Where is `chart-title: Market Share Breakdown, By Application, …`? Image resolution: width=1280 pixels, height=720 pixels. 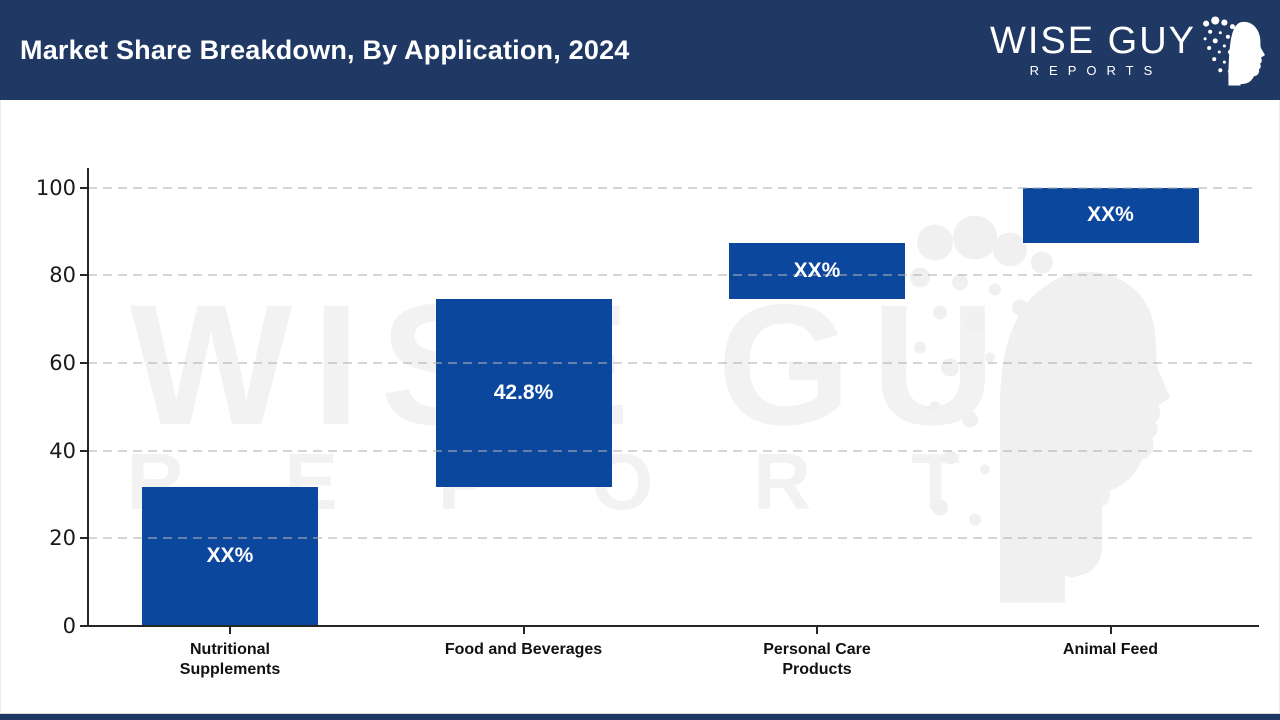
chart-title: Market Share Breakdown, By Application, … is located at coordinates (325, 49).